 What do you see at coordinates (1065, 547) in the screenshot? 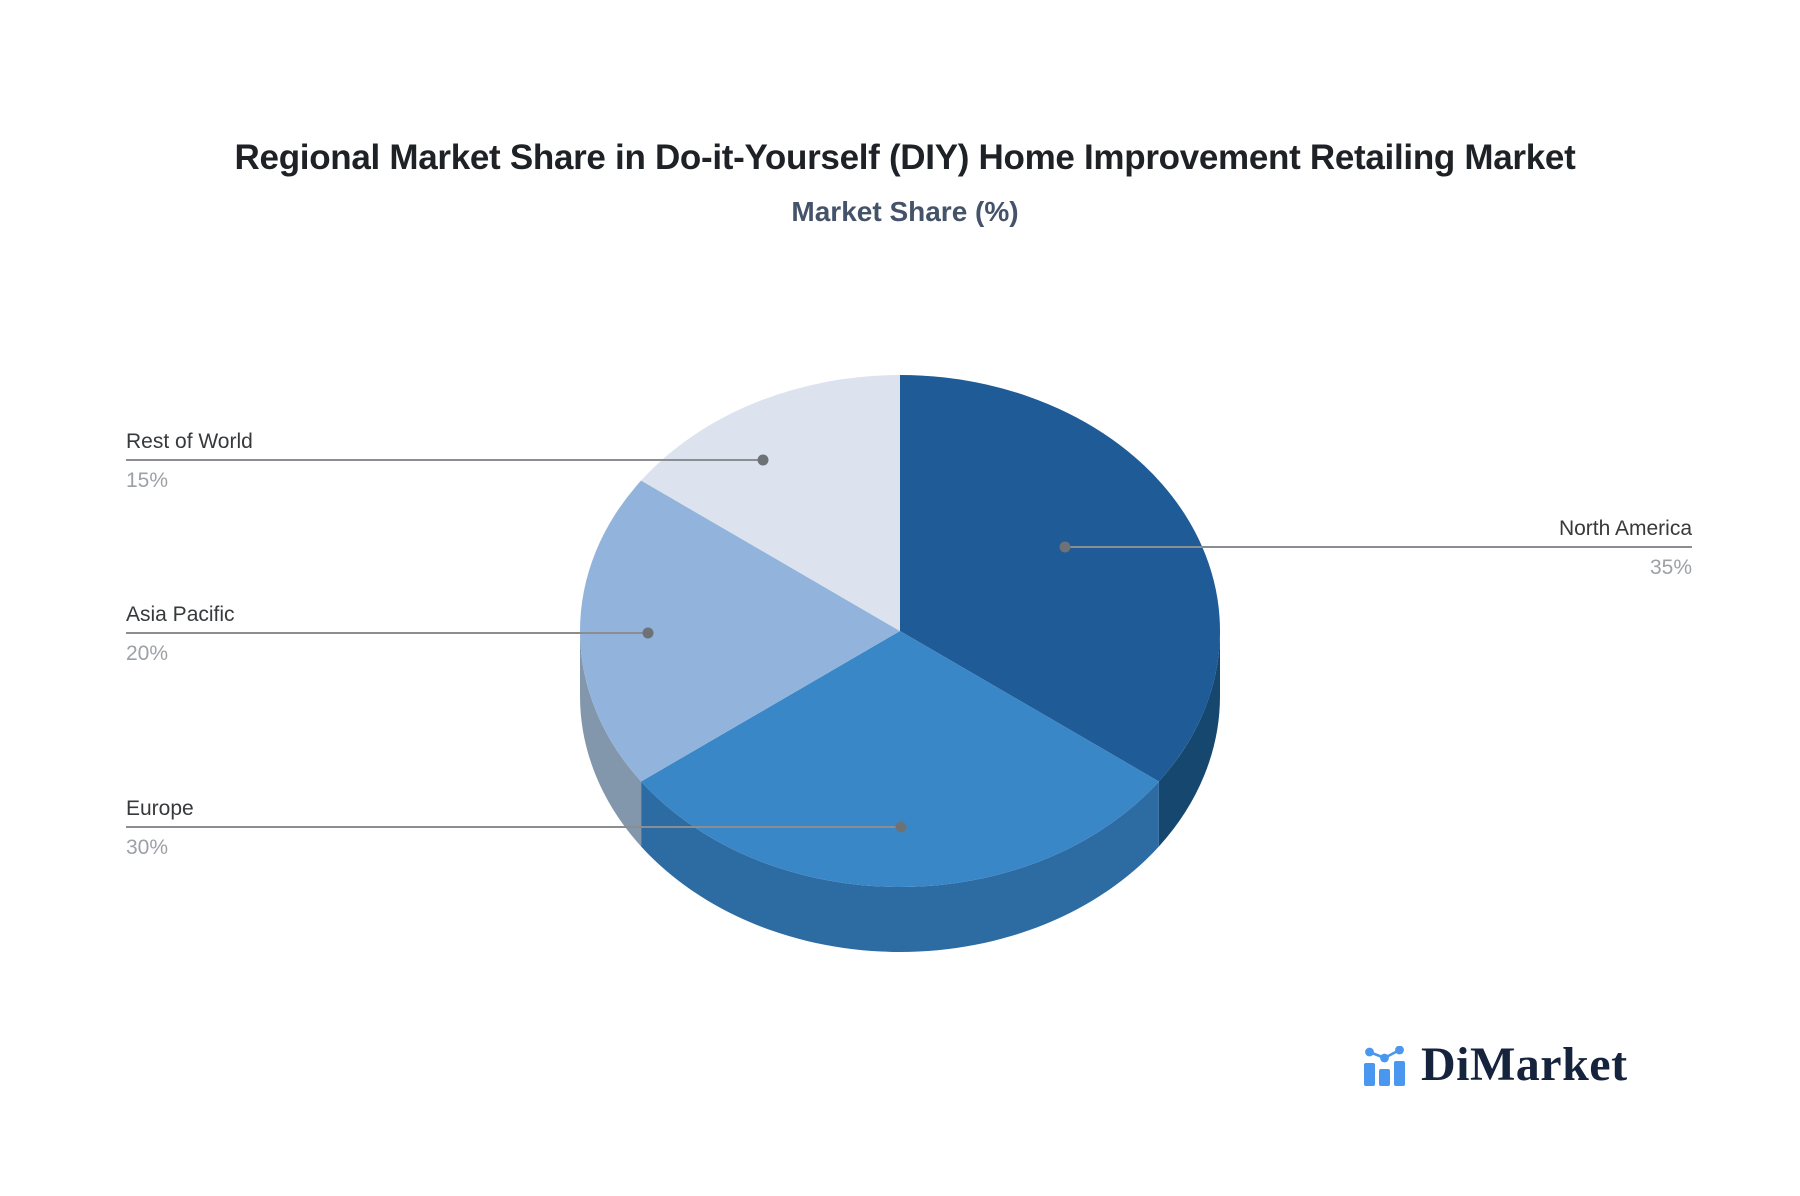
I see `leader-dot-north-america` at bounding box center [1065, 547].